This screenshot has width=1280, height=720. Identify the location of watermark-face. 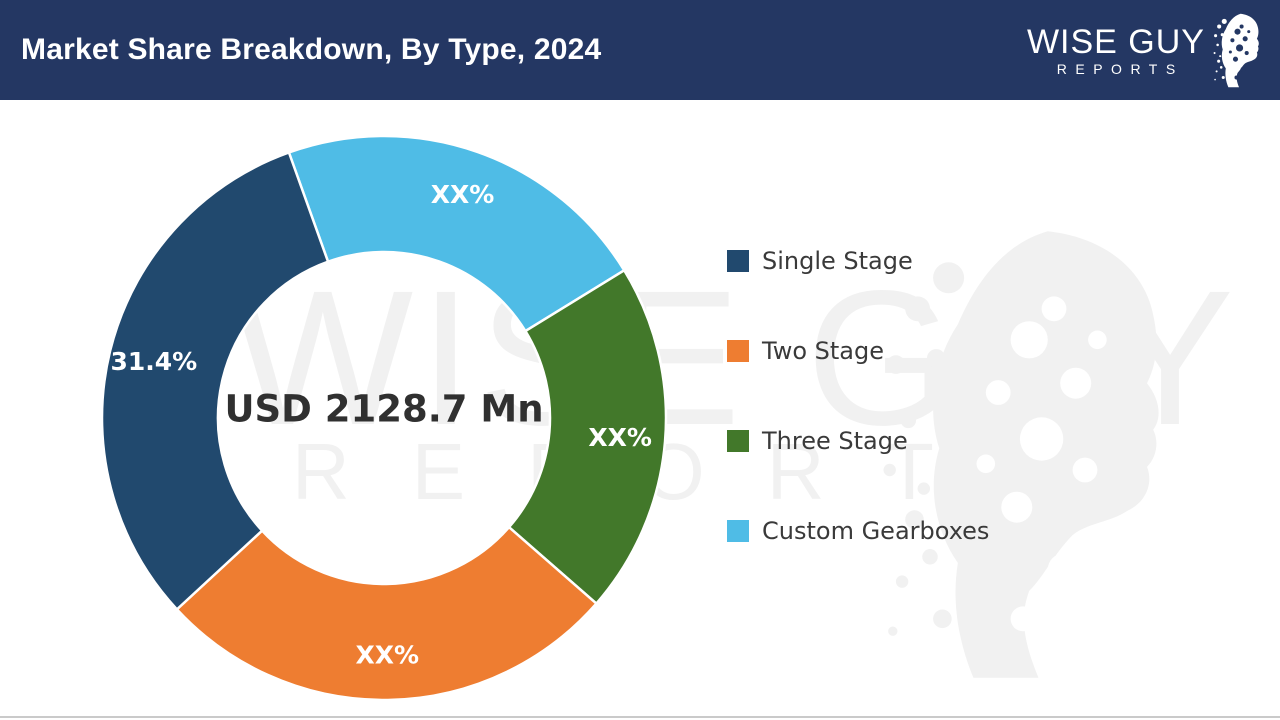
(1021, 454).